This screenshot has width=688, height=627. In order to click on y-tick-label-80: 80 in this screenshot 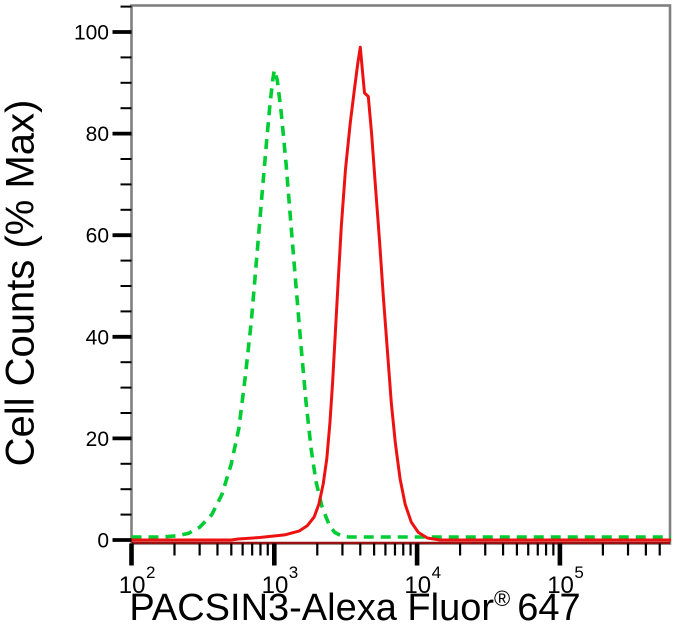, I will do `click(97, 134)`.